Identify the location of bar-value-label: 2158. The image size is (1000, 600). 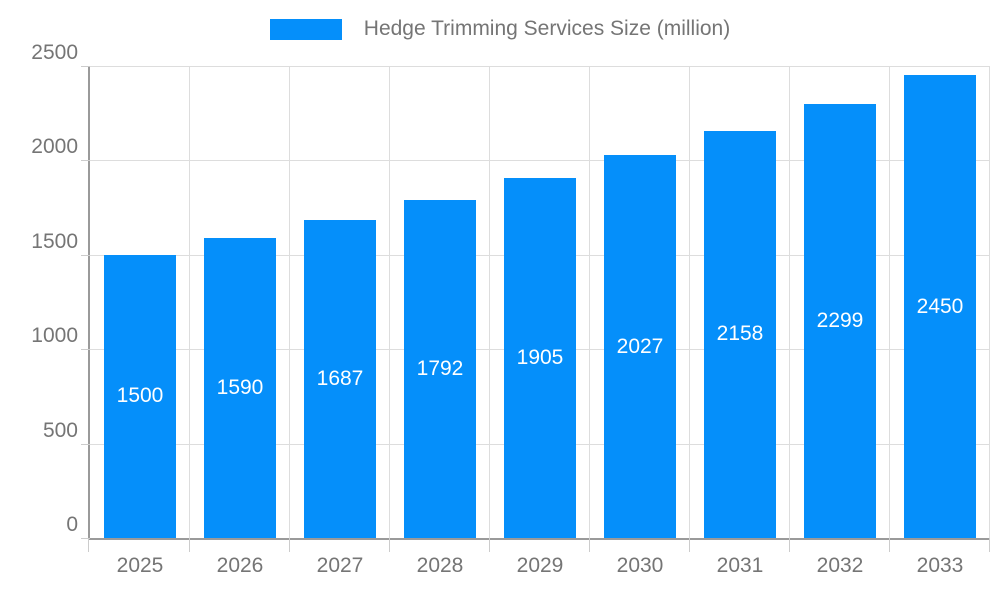
(740, 334).